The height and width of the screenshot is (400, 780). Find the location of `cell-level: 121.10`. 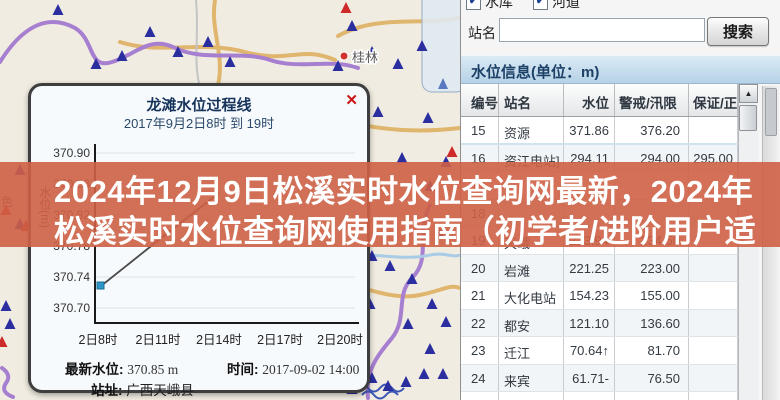

cell-level: 121.10 is located at coordinates (589, 322).